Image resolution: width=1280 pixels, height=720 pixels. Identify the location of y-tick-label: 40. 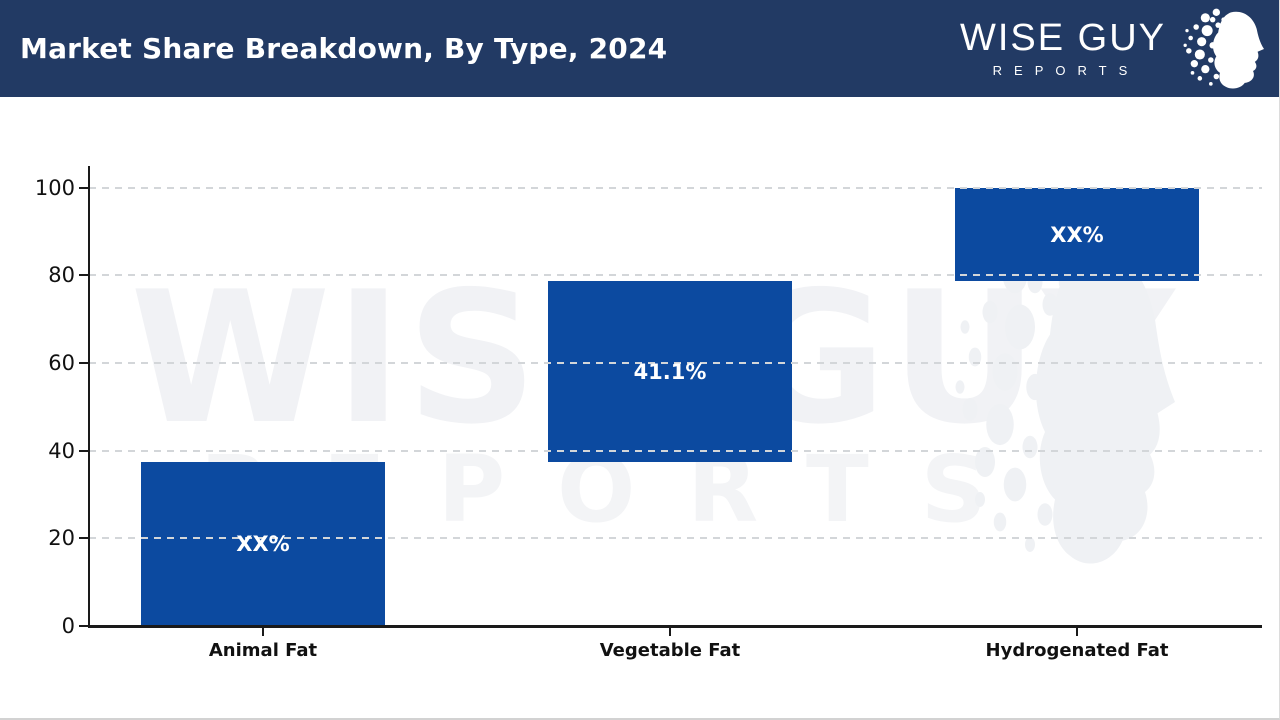
(61, 450).